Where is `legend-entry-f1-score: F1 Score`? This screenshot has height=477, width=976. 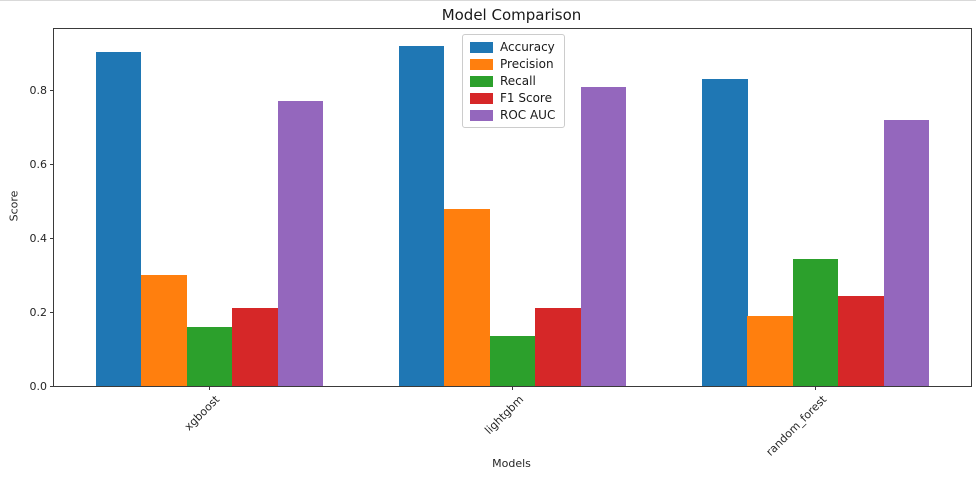
legend-entry-f1-score: F1 Score is located at coordinates (512, 98).